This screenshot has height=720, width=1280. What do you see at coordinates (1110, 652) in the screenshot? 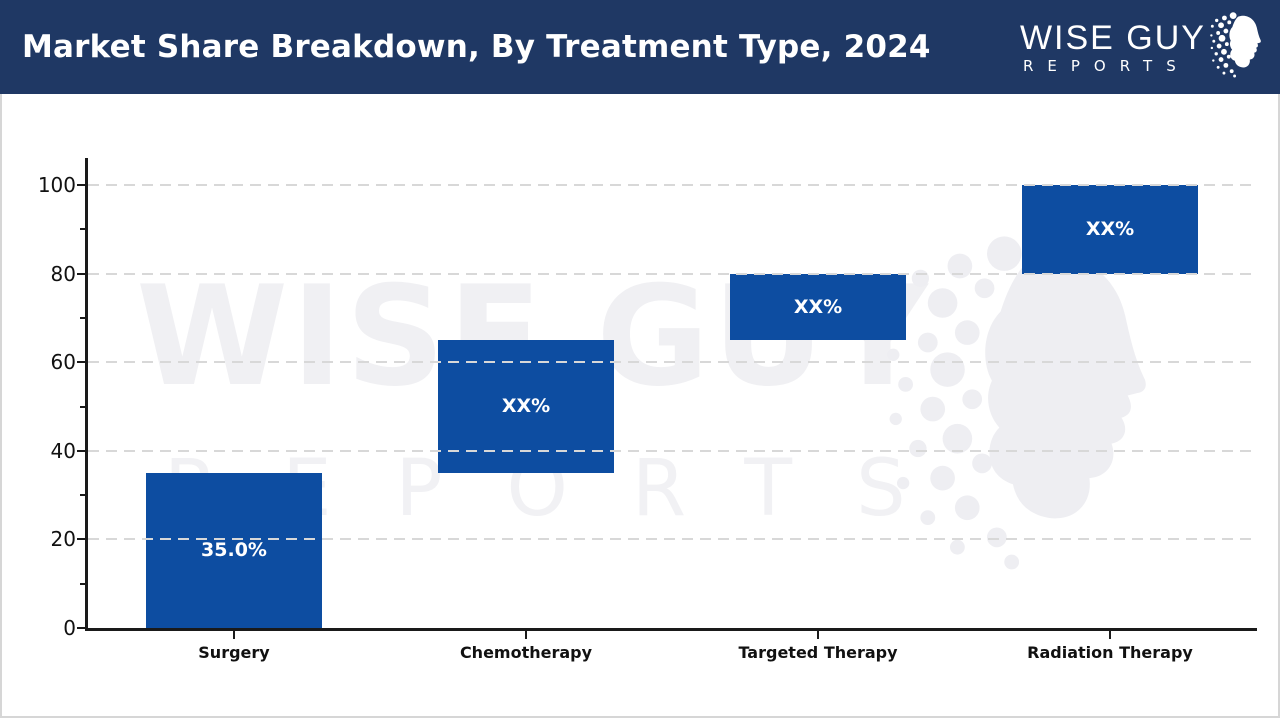
I see `x-axis-category-label: Radiation Therapy` at bounding box center [1110, 652].